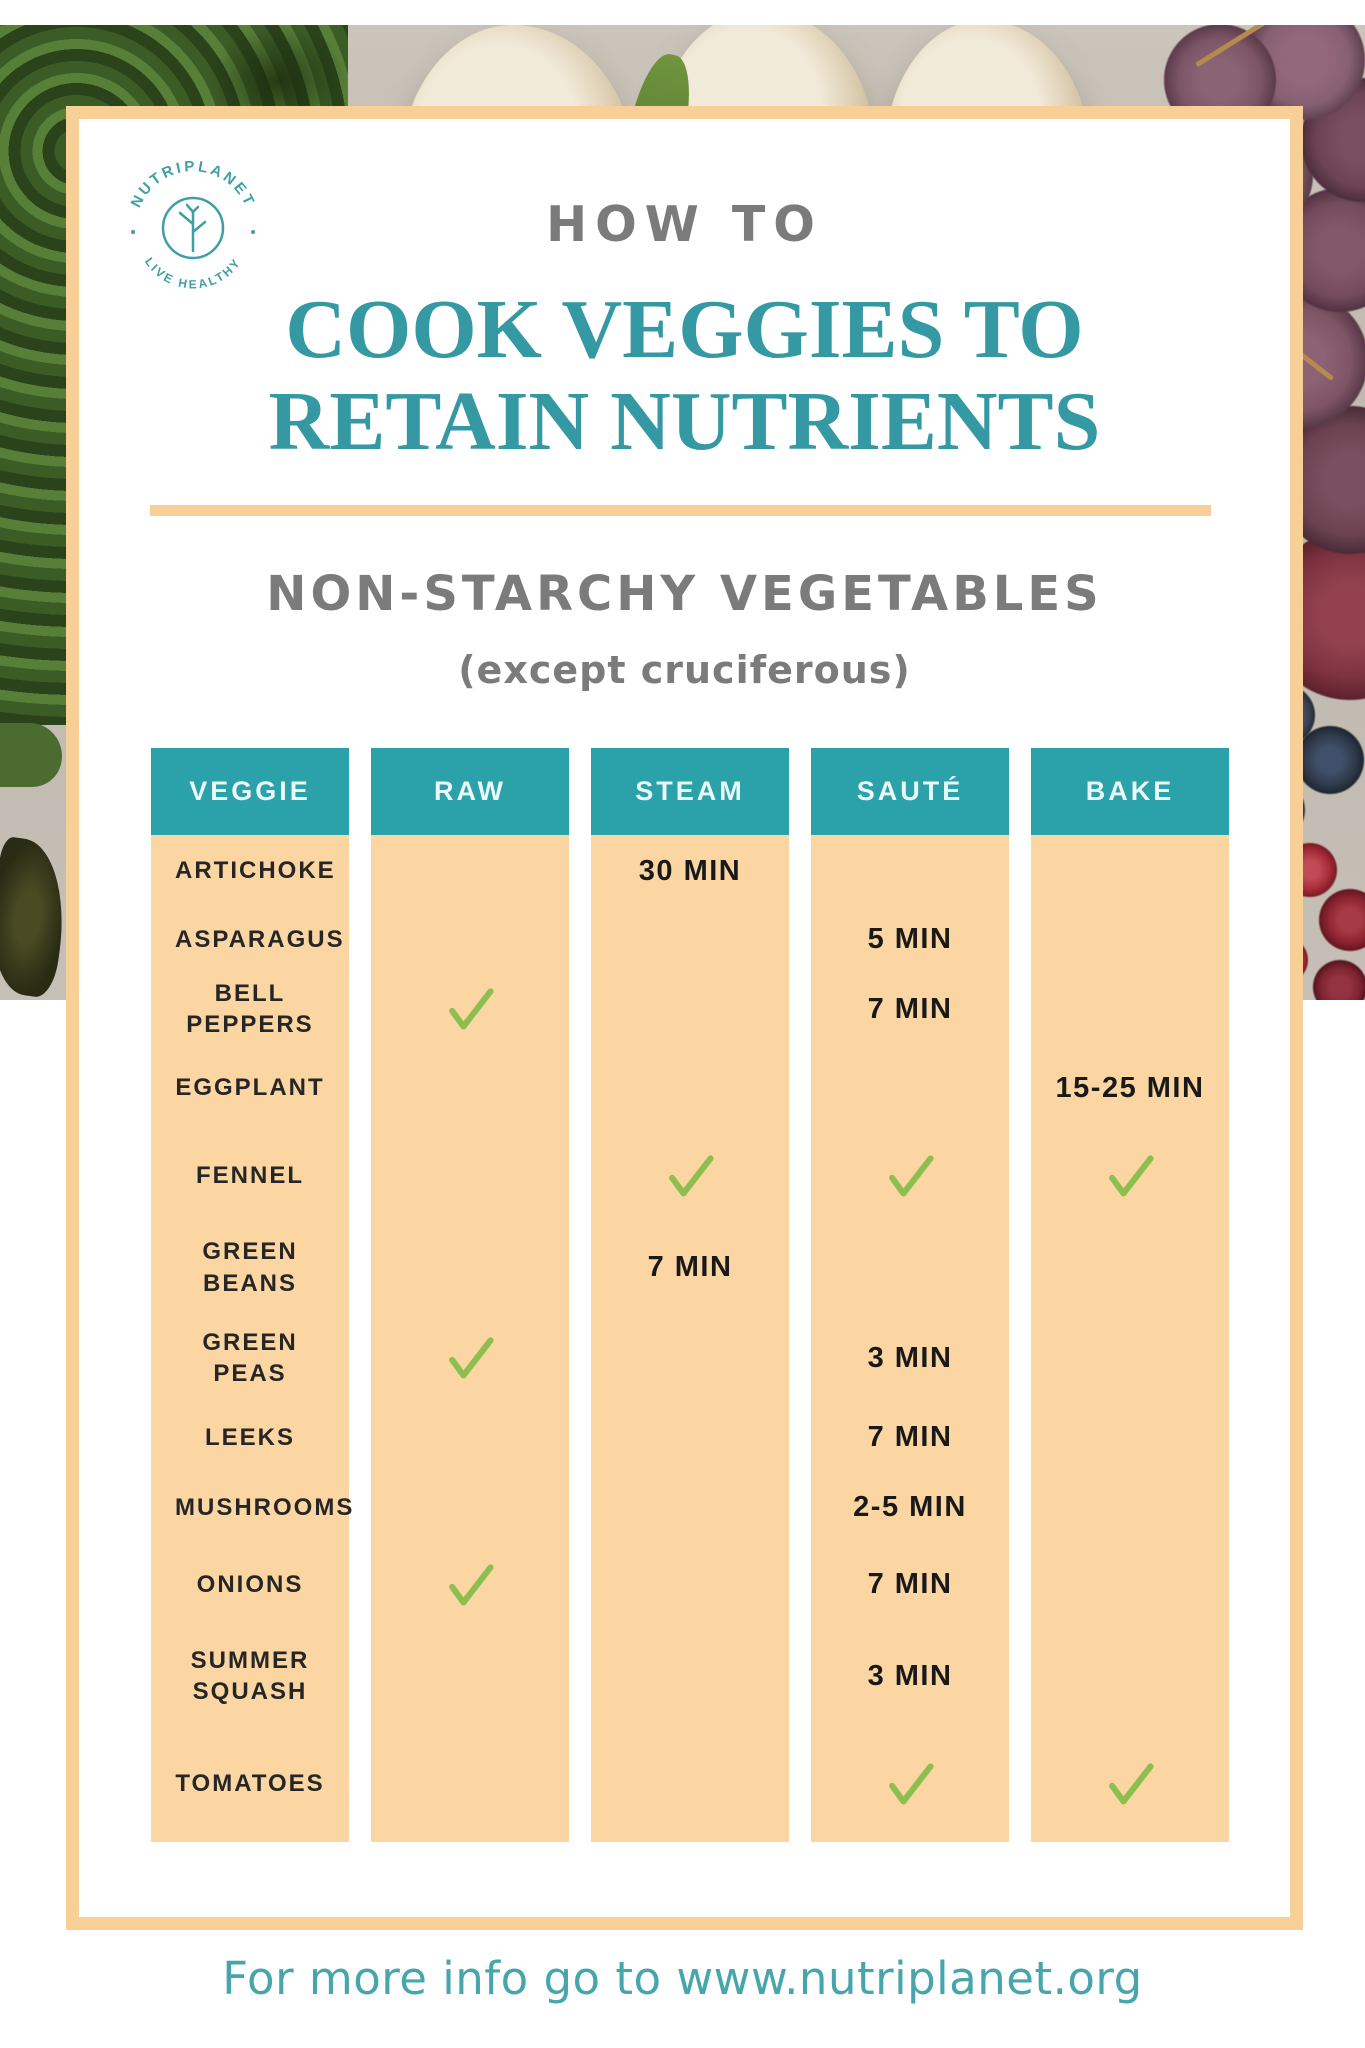 The height and width of the screenshot is (2048, 1365). What do you see at coordinates (250, 1175) in the screenshot?
I see `veggie-label: FENNEL` at bounding box center [250, 1175].